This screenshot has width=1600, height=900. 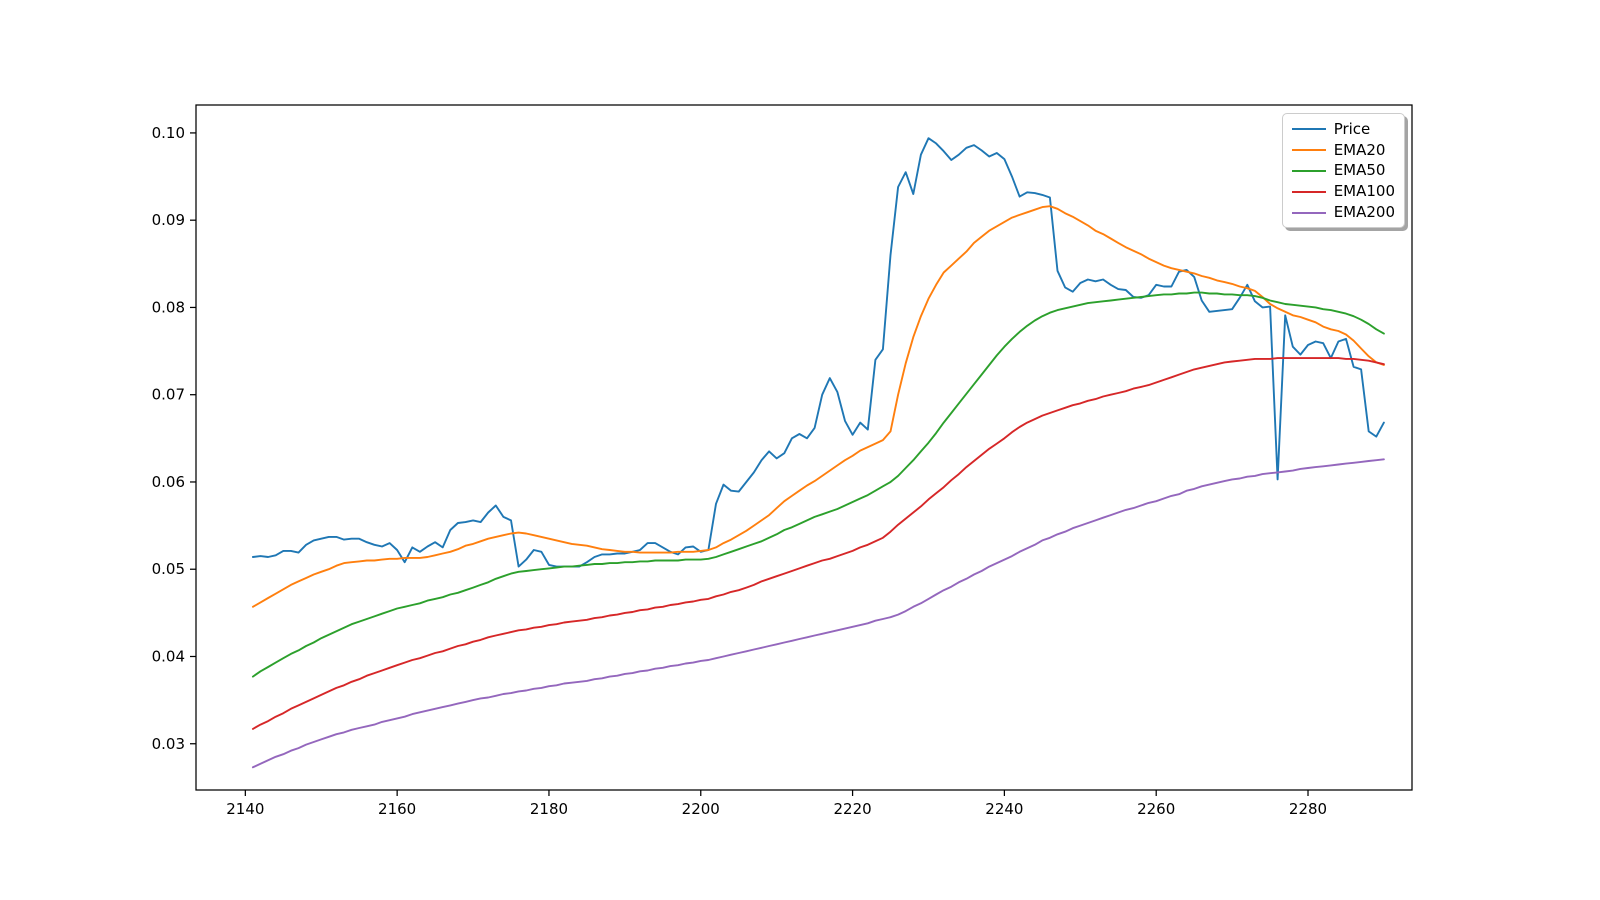 I want to click on x-tick-label: 2160, so click(x=397, y=809).